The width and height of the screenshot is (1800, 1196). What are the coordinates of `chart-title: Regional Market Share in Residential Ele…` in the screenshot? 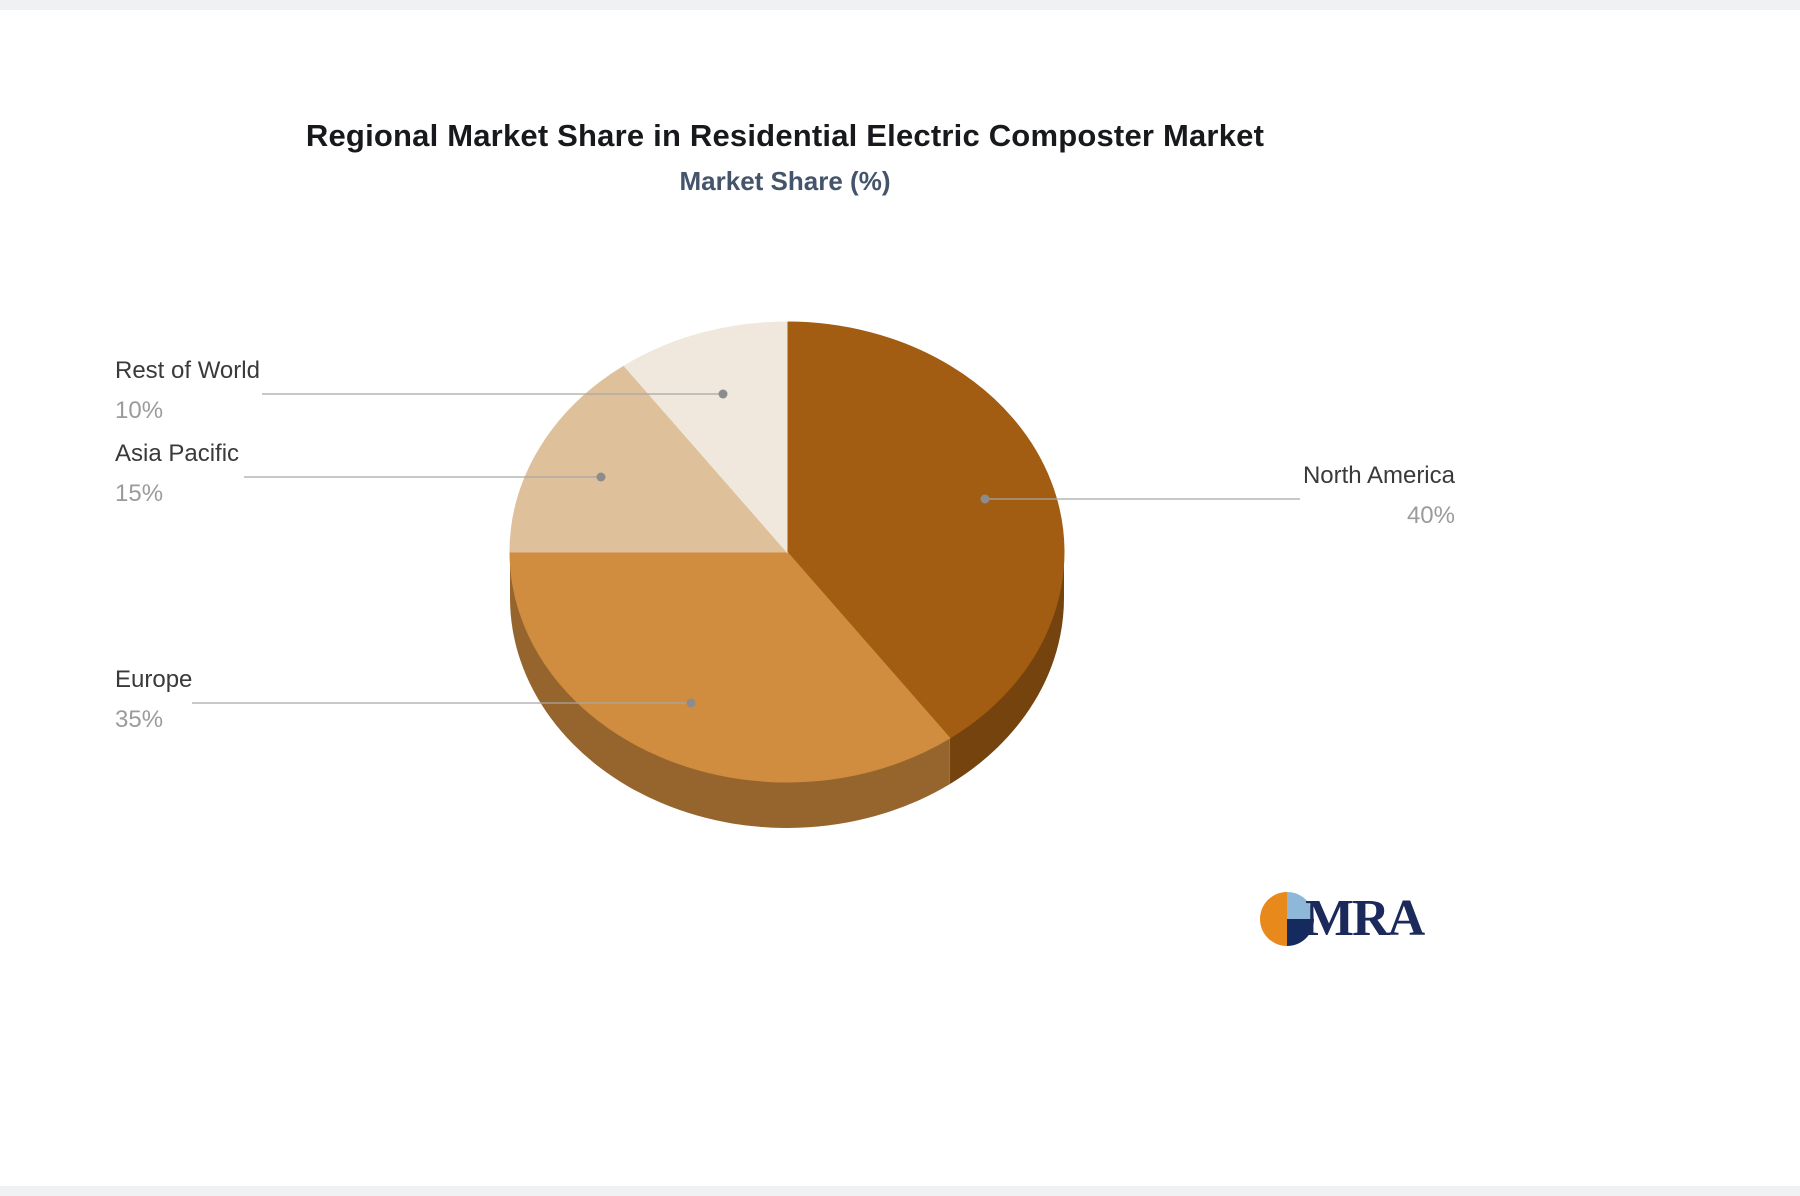 It's located at (785, 135).